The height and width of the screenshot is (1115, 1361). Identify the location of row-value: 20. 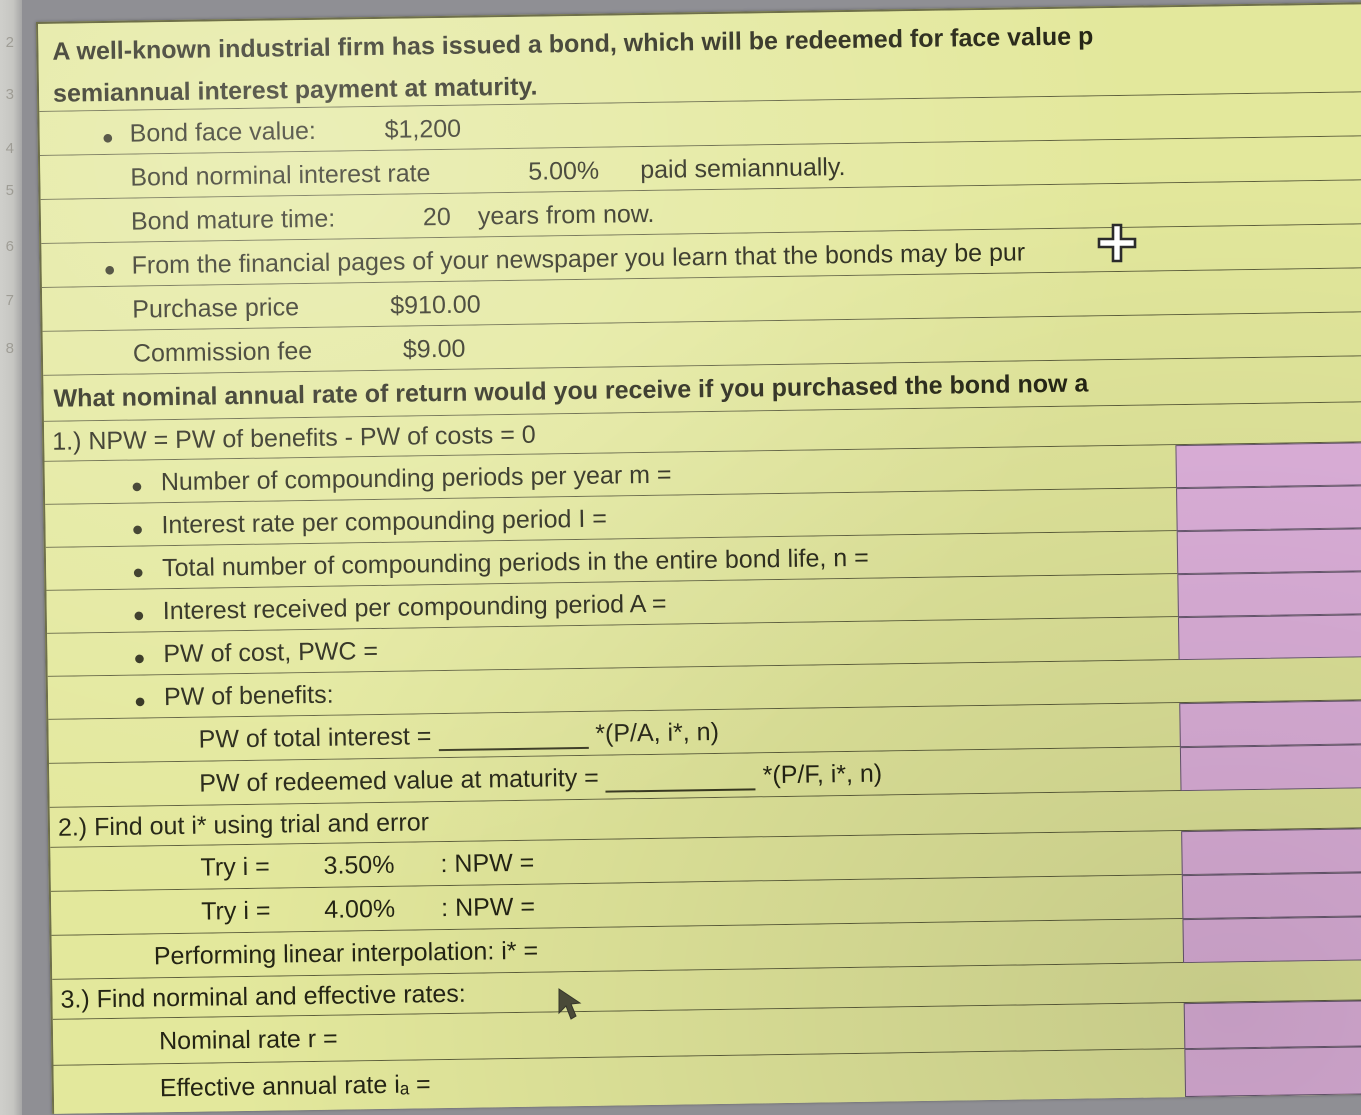
(436, 217).